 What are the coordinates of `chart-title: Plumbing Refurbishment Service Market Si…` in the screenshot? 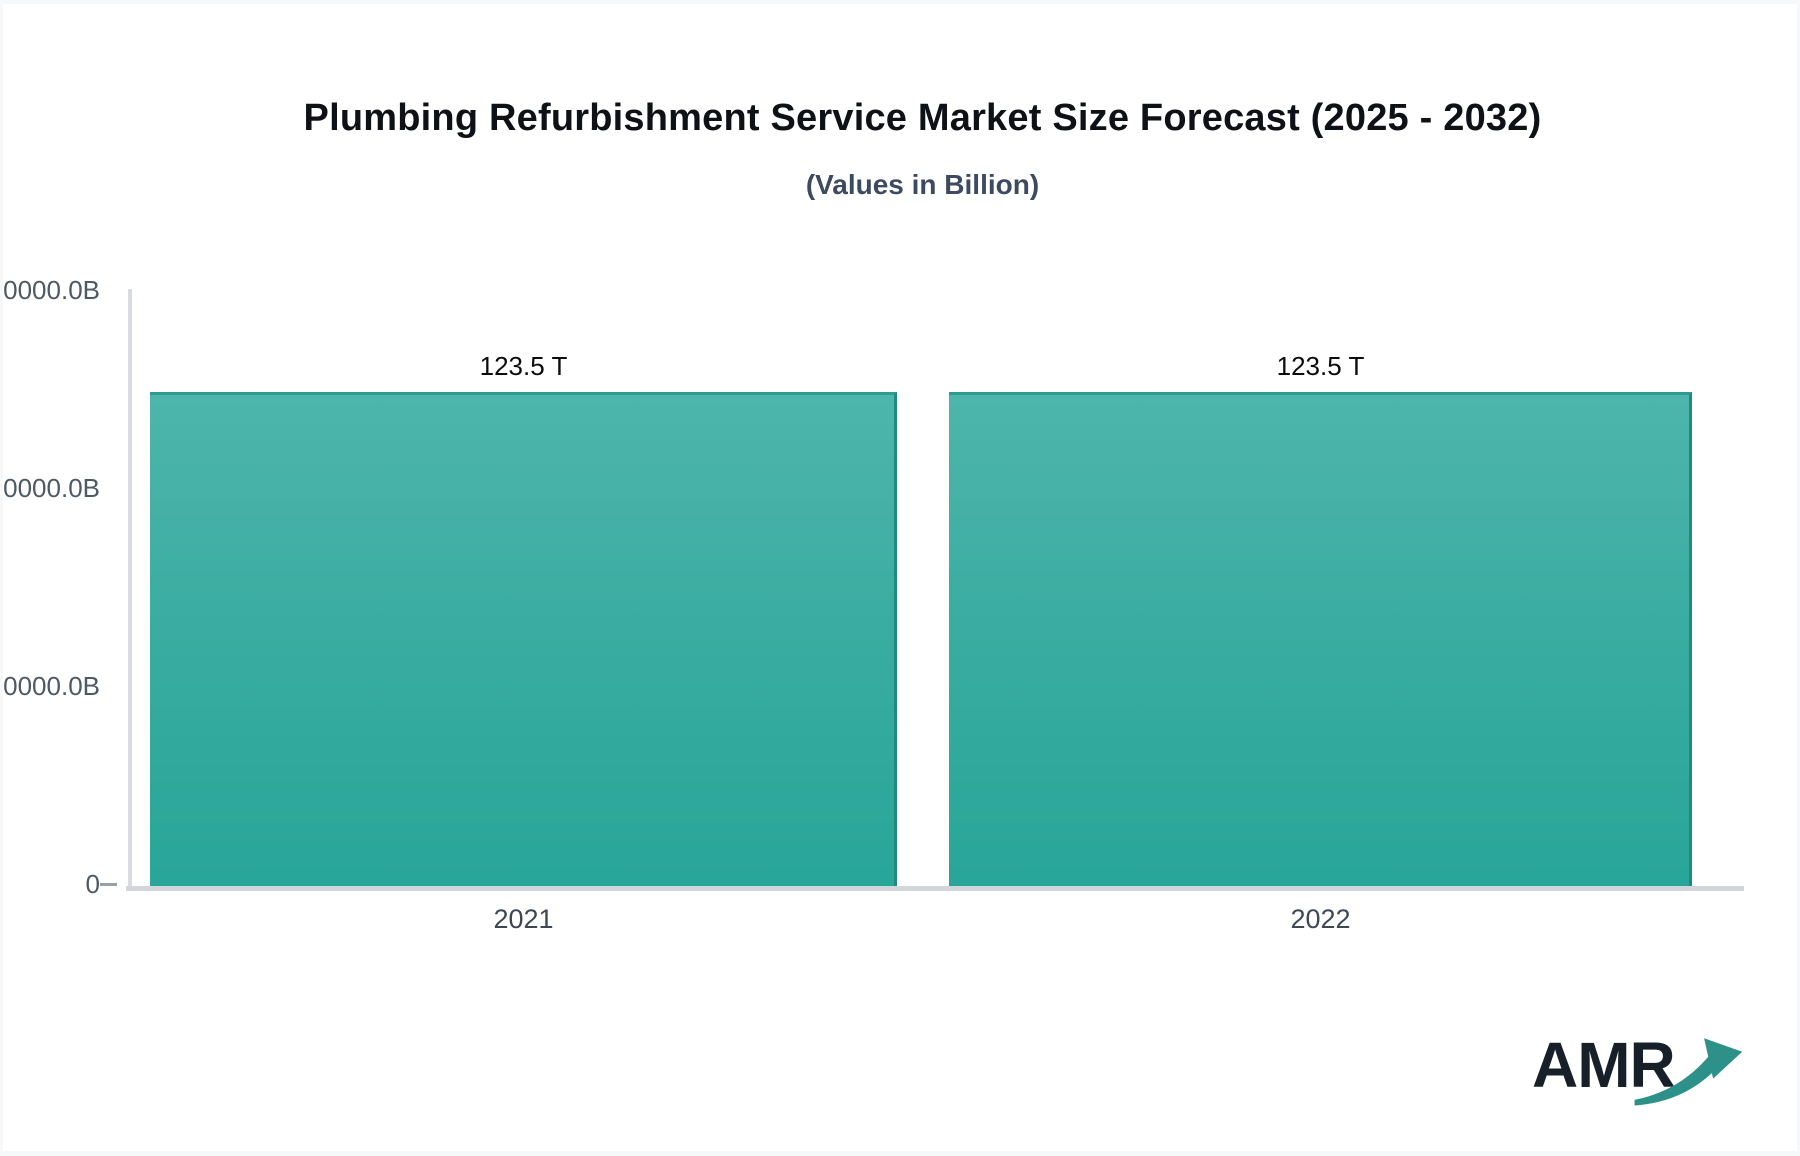 It's located at (922, 118).